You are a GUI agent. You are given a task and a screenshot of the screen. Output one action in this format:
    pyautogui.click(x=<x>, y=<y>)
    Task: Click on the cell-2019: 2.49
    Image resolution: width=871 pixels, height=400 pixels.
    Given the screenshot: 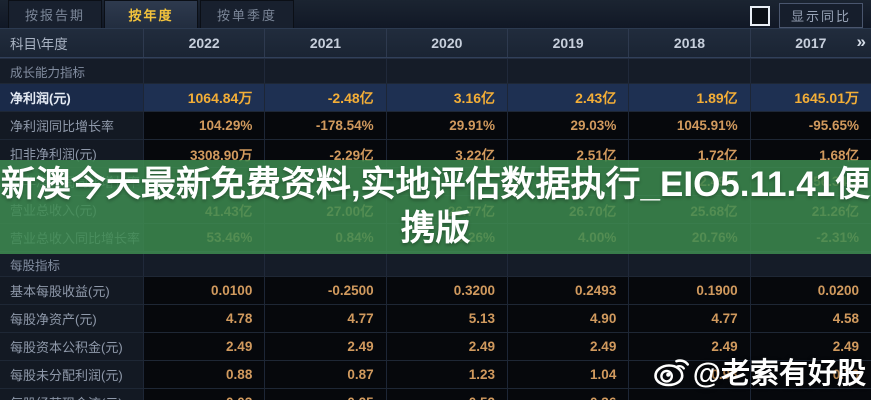 What is the action you would take?
    pyautogui.click(x=568, y=346)
    